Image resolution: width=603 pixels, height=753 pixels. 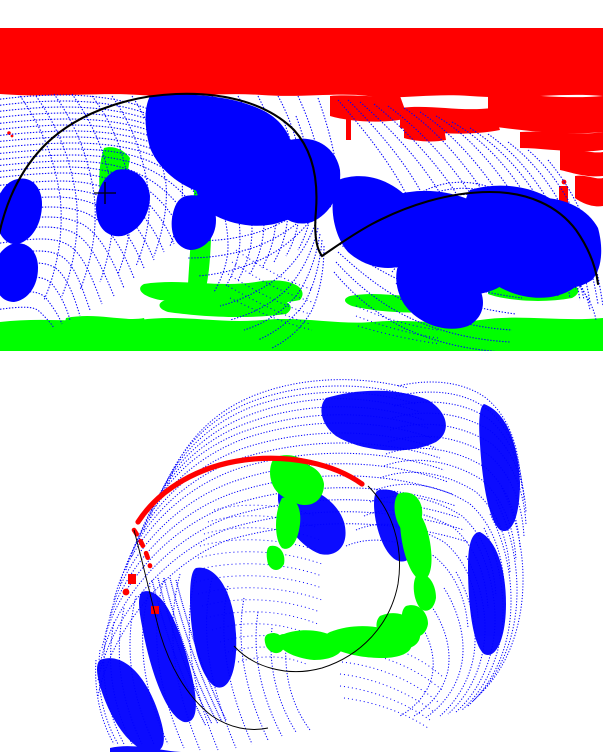 What do you see at coordinates (189, 652) in the screenshot?
I see `left-lobe-crease` at bounding box center [189, 652].